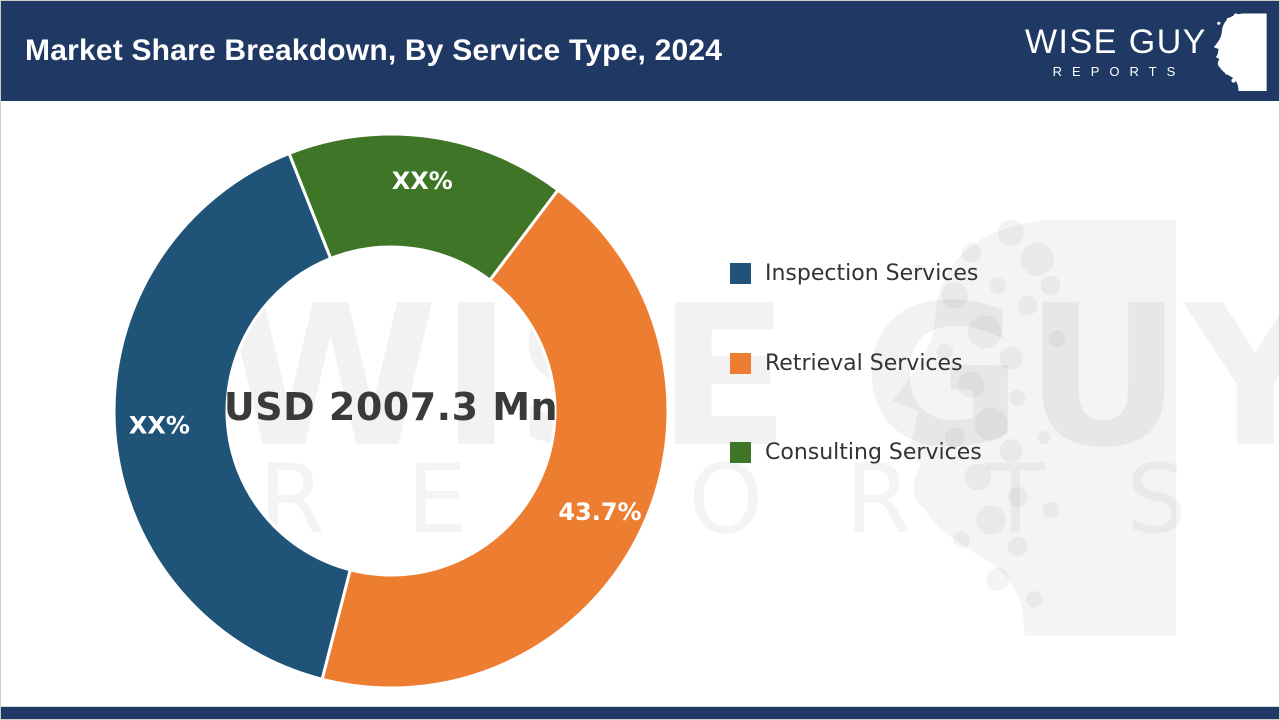 The image size is (1280, 720). I want to click on legend-label: Inspection Services, so click(872, 273).